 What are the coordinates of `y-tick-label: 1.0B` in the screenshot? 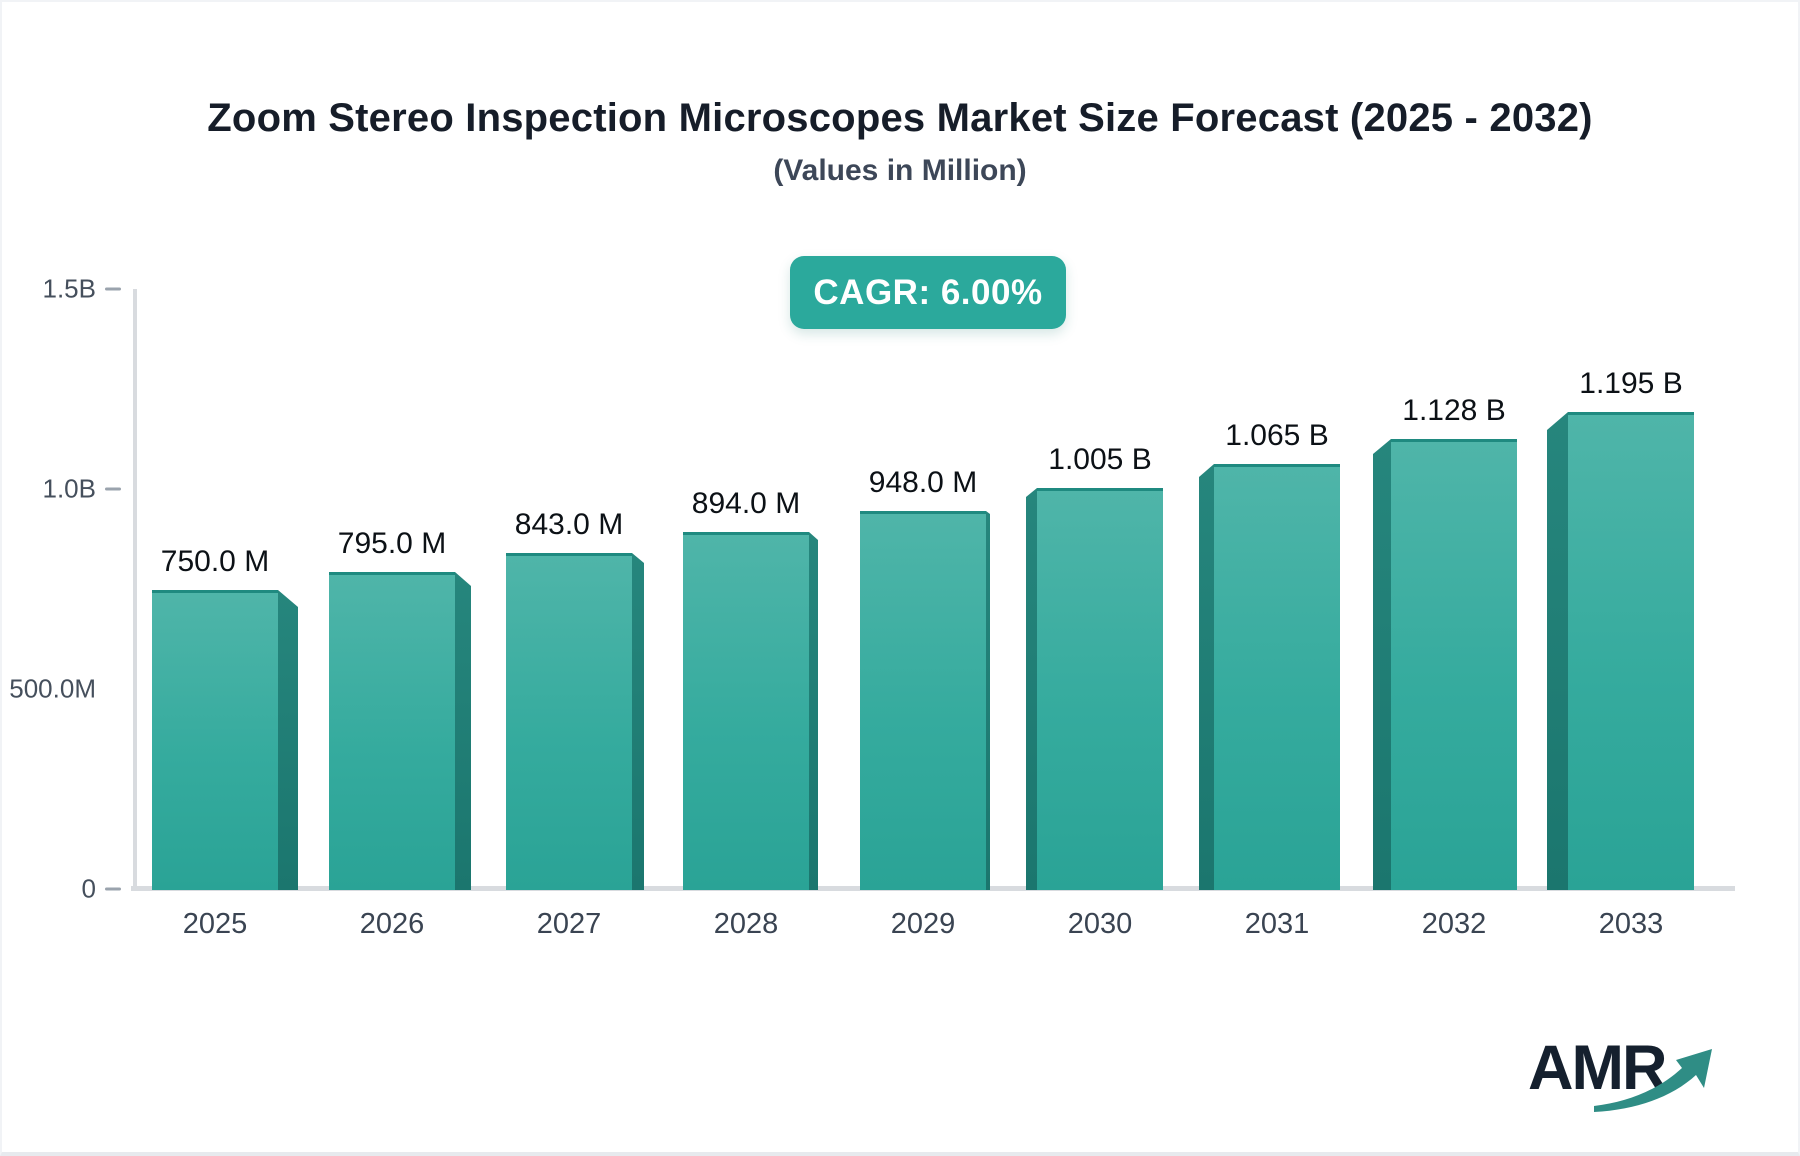 It's located at (69, 488).